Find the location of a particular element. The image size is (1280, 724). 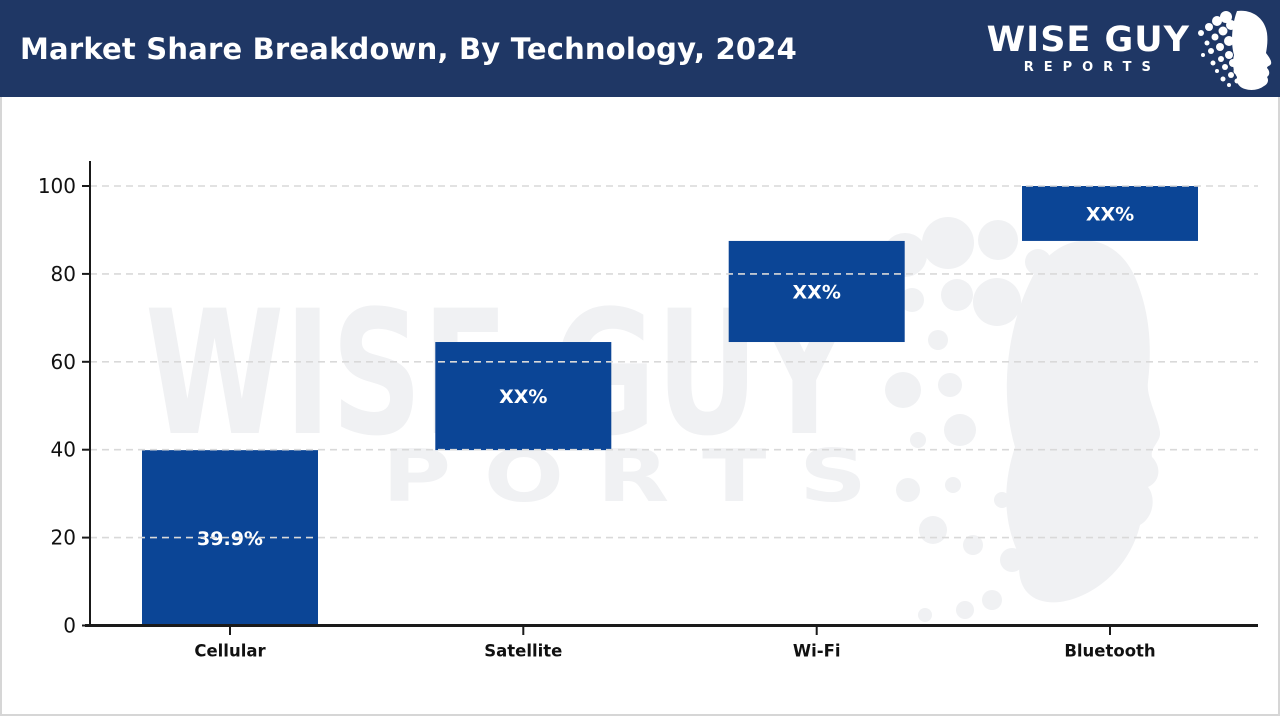

brand-logo: WISE GUY REPORTS is located at coordinates (1130, 49).